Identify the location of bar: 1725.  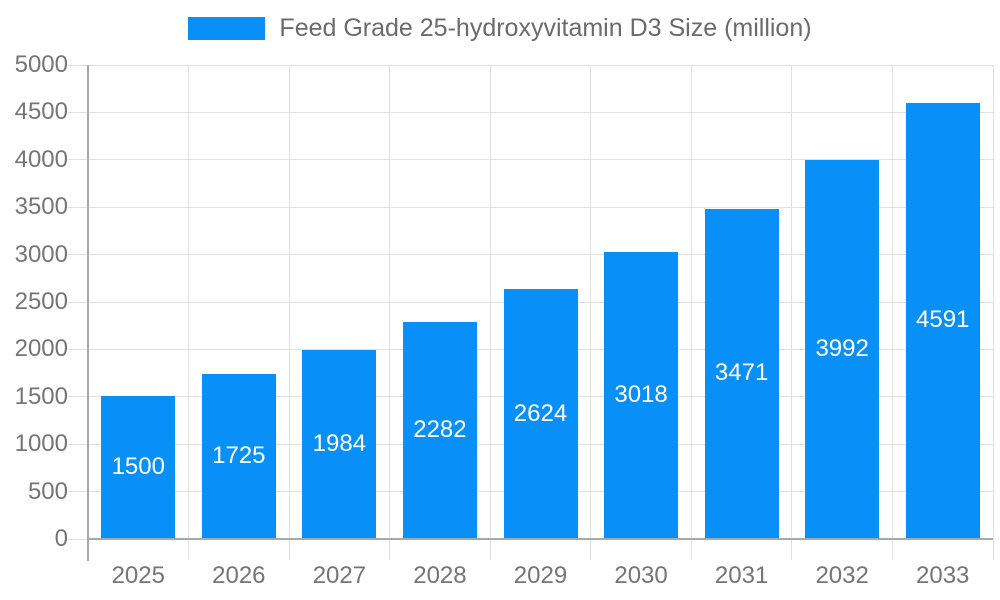
(238, 456).